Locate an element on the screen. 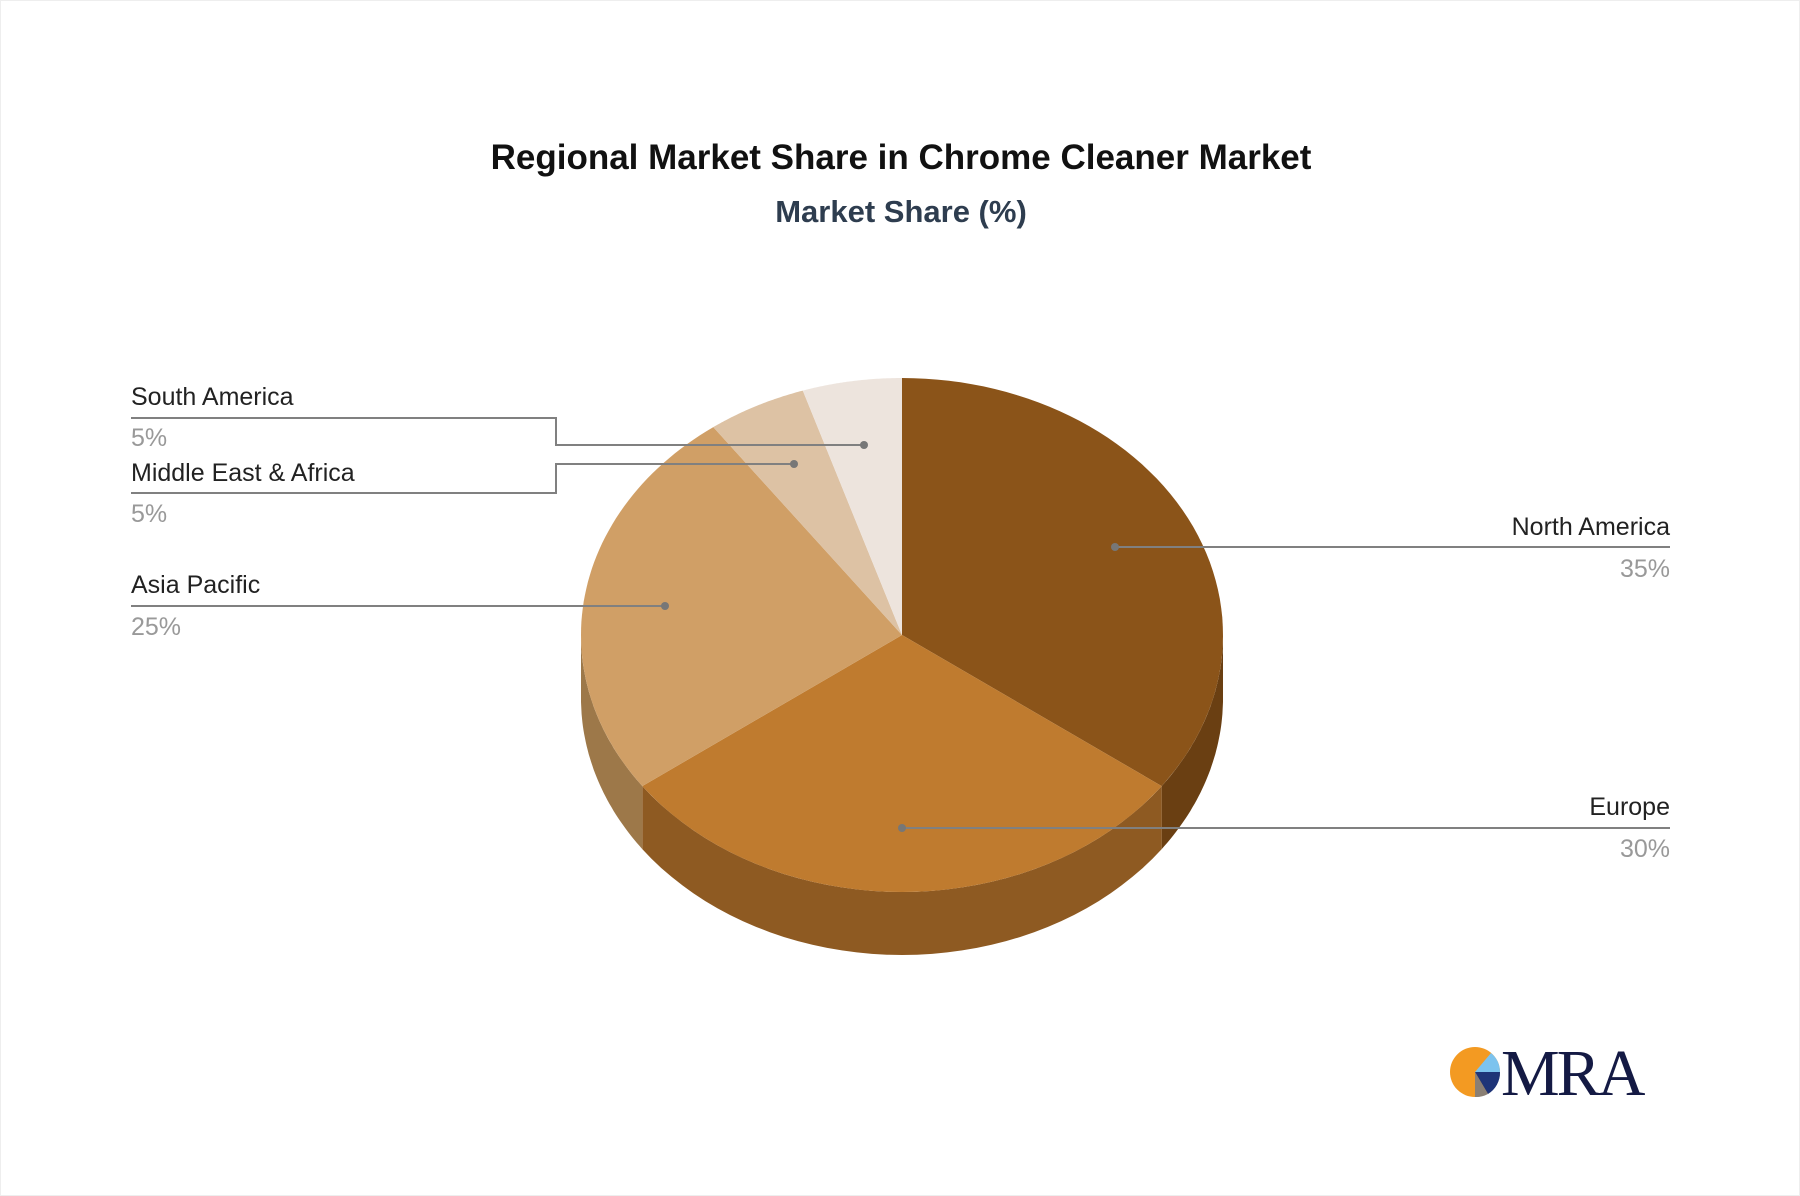 Image resolution: width=1800 pixels, height=1196 pixels. mra-logo: MRA is located at coordinates (1549, 1073).